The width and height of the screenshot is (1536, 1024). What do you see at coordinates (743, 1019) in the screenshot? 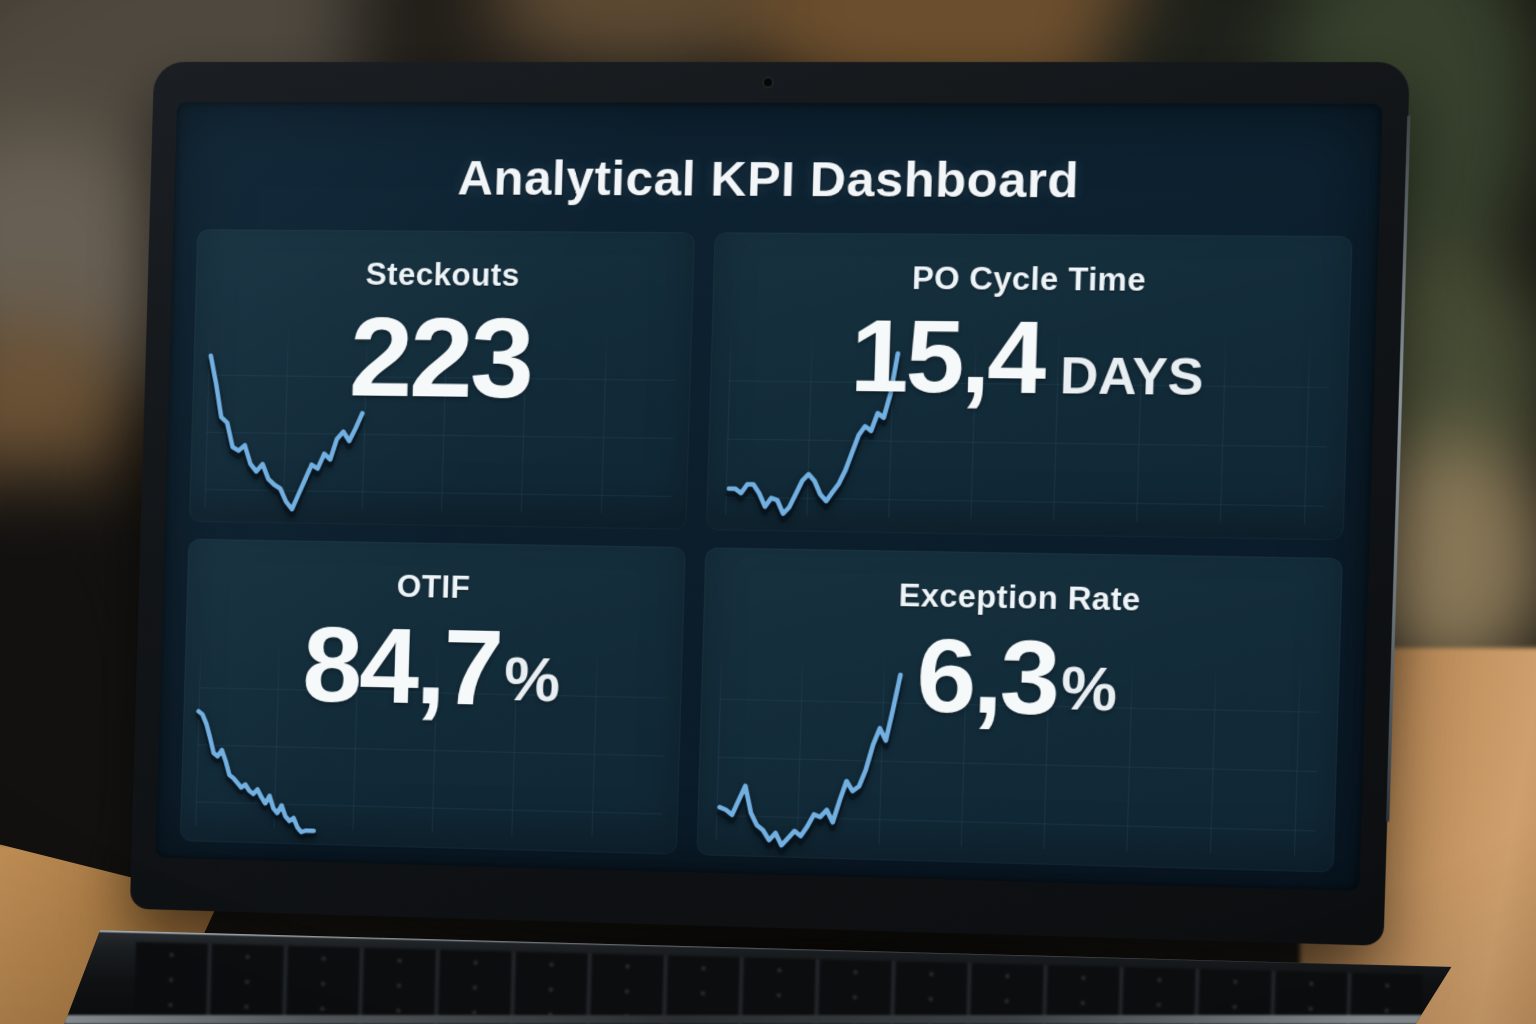
I see `laptop-front-edge` at bounding box center [743, 1019].